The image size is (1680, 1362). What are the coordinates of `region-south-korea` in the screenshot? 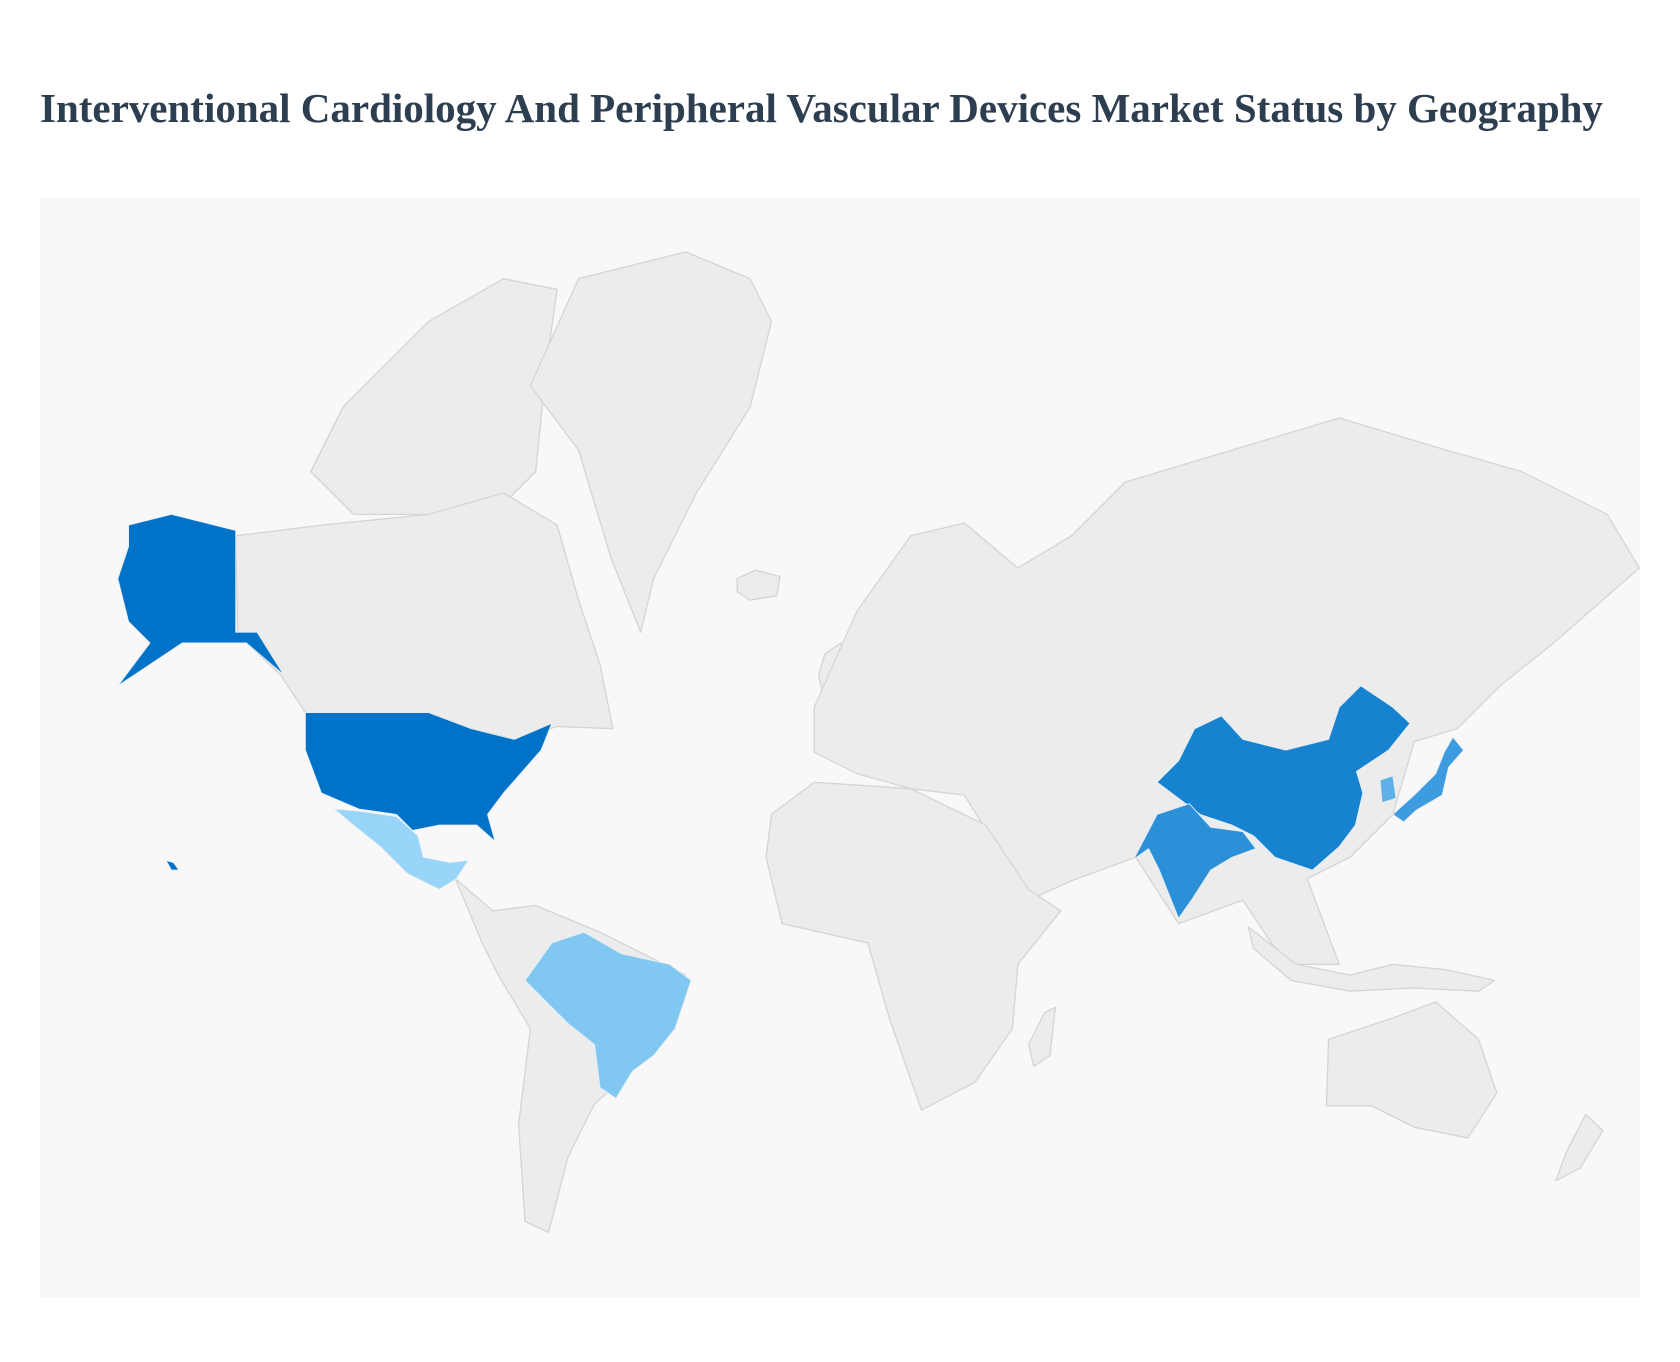 It's located at (1388, 789).